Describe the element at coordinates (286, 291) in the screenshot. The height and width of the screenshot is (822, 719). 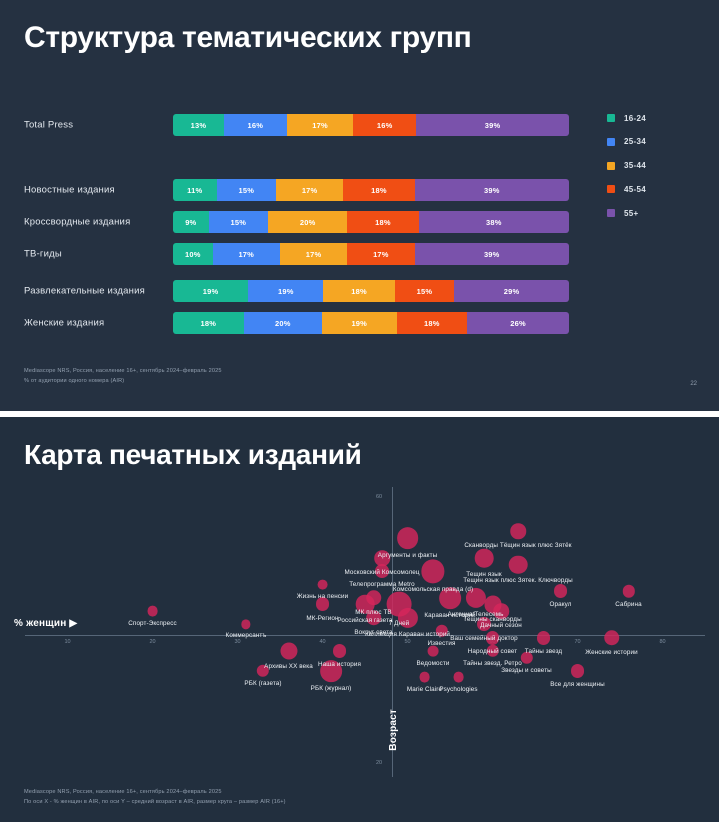
I see `bar-segment: 19%` at that location.